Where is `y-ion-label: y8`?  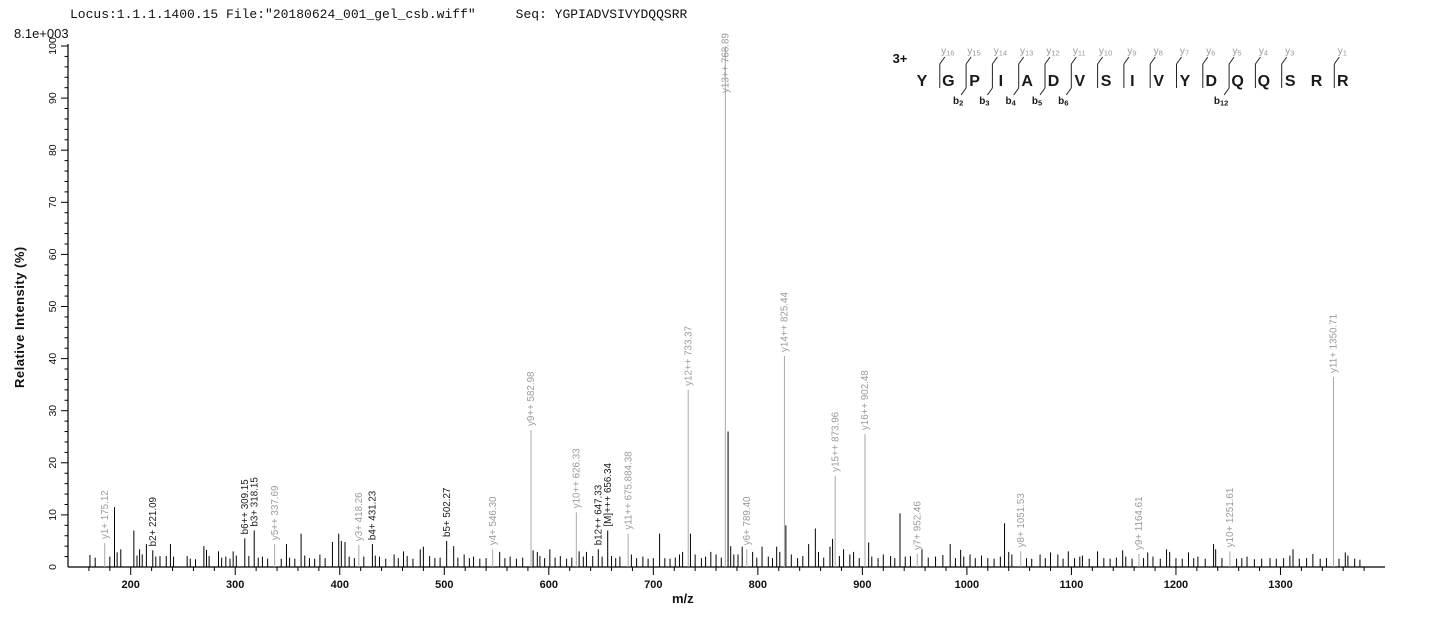
y-ion-label: y8 is located at coordinates (1158, 52).